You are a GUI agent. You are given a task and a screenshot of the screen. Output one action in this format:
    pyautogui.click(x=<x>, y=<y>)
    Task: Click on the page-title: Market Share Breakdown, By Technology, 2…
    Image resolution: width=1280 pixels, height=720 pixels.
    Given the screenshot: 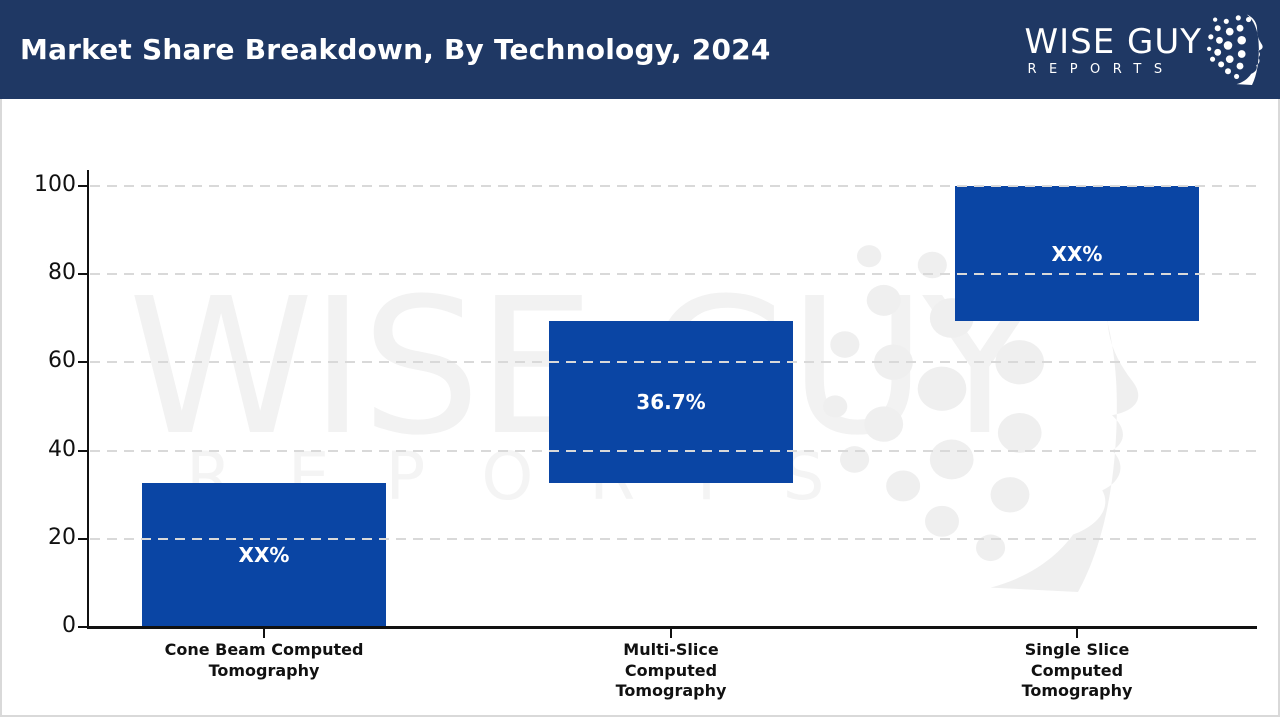 What is the action you would take?
    pyautogui.click(x=395, y=49)
    